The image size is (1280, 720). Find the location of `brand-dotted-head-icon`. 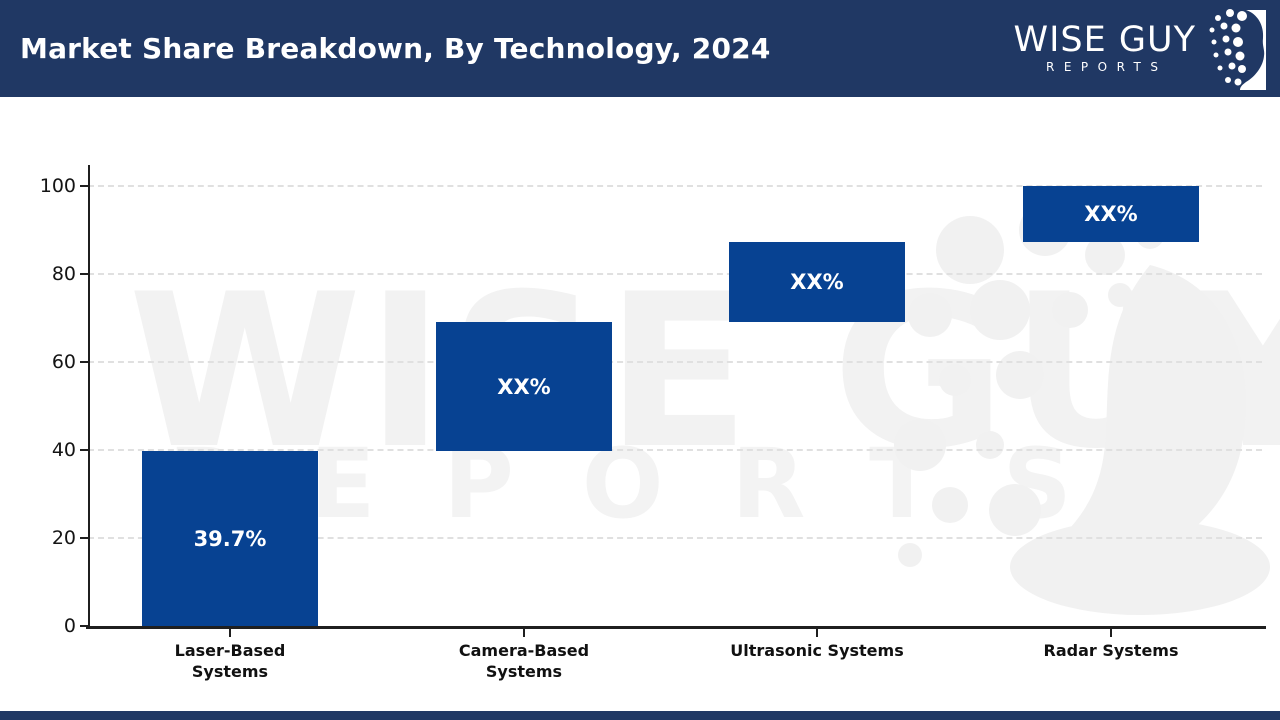

brand-dotted-head-icon is located at coordinates (1237, 49).